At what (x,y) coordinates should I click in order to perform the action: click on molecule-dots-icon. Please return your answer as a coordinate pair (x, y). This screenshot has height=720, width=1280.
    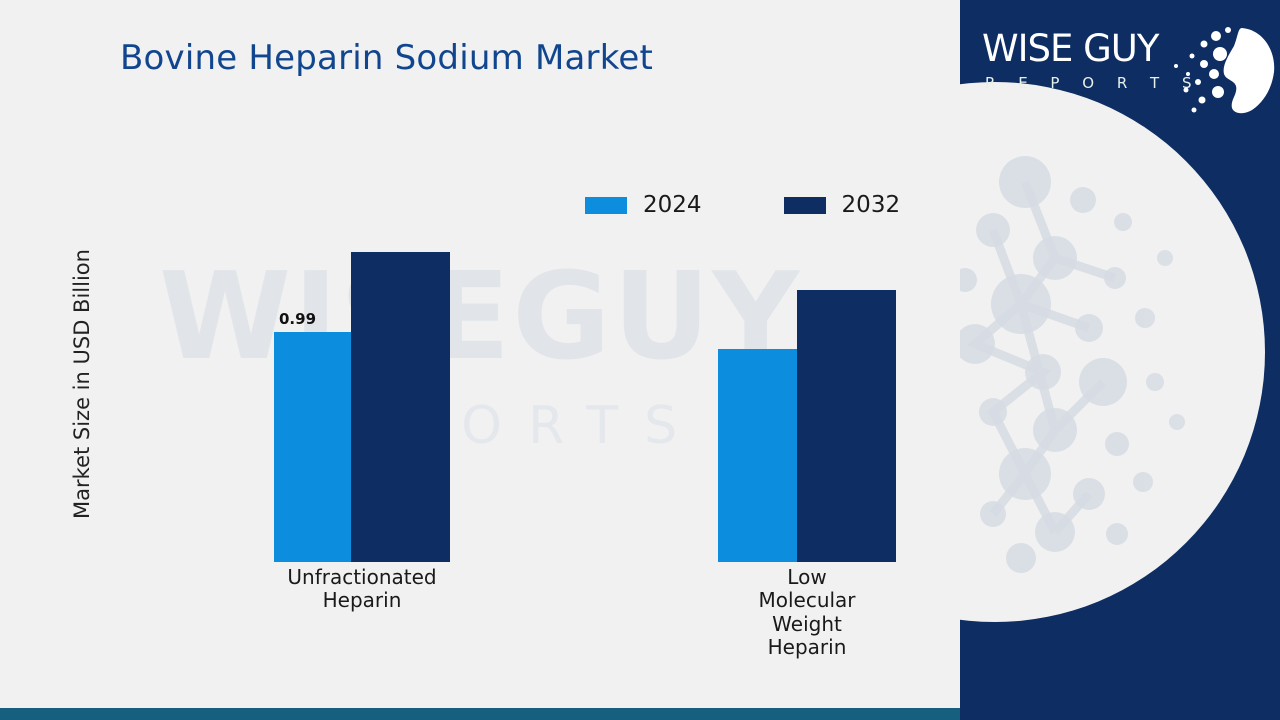
    Looking at the image, I should click on (1072, 364).